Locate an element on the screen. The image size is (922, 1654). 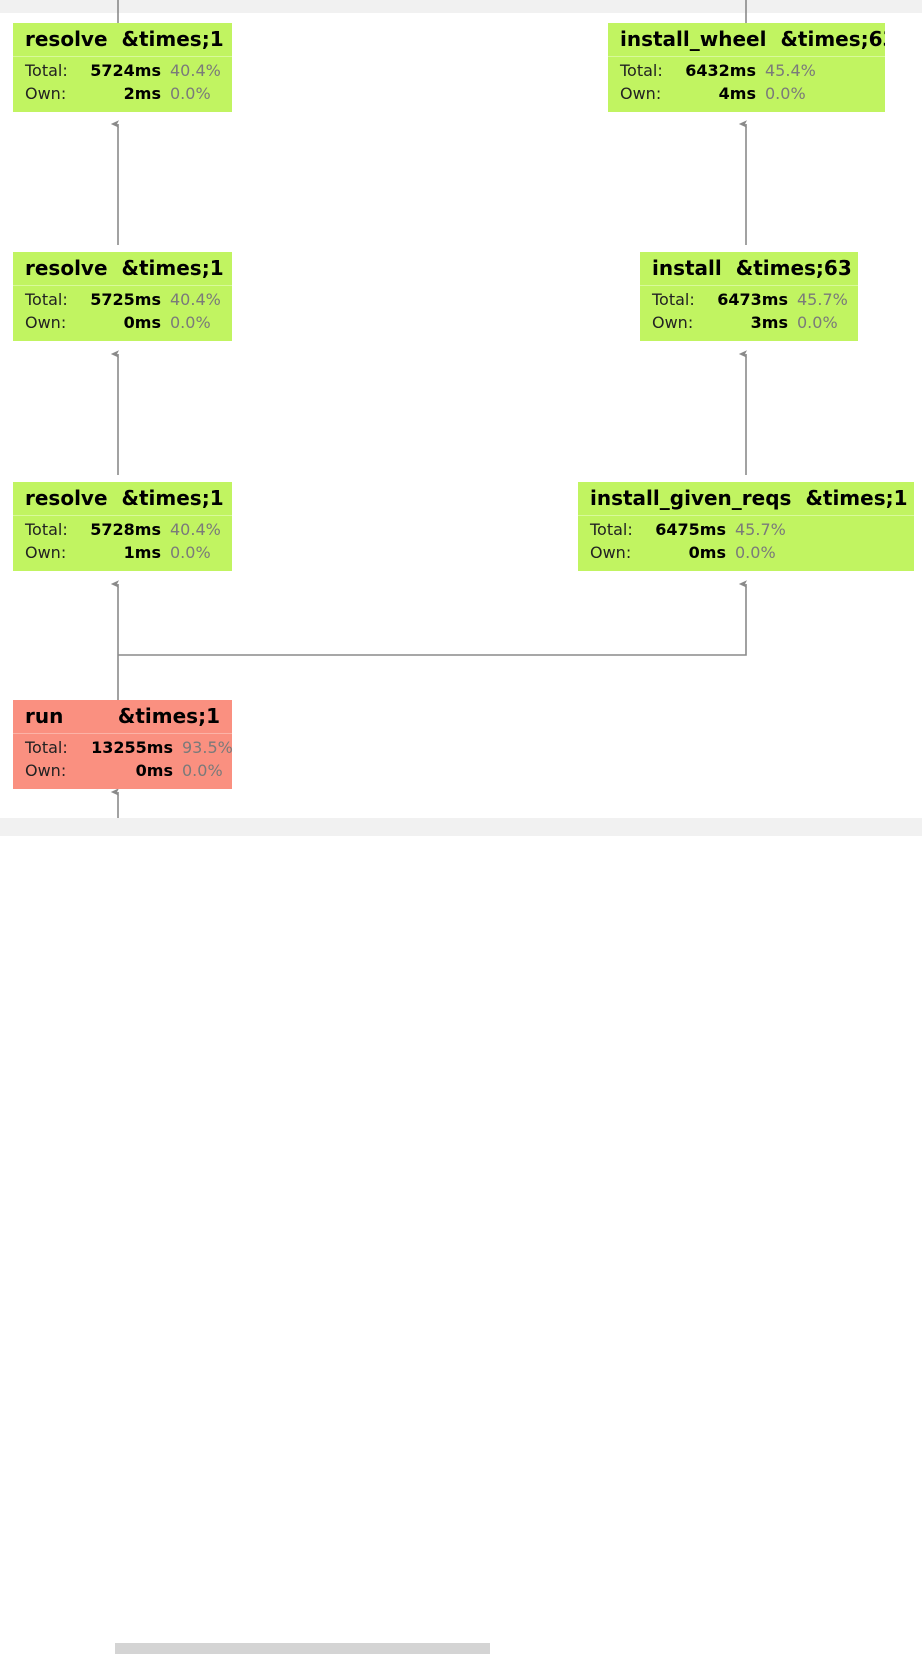
node-total-row: Total: 5724ms 40.4% is located at coordinates (123, 71).